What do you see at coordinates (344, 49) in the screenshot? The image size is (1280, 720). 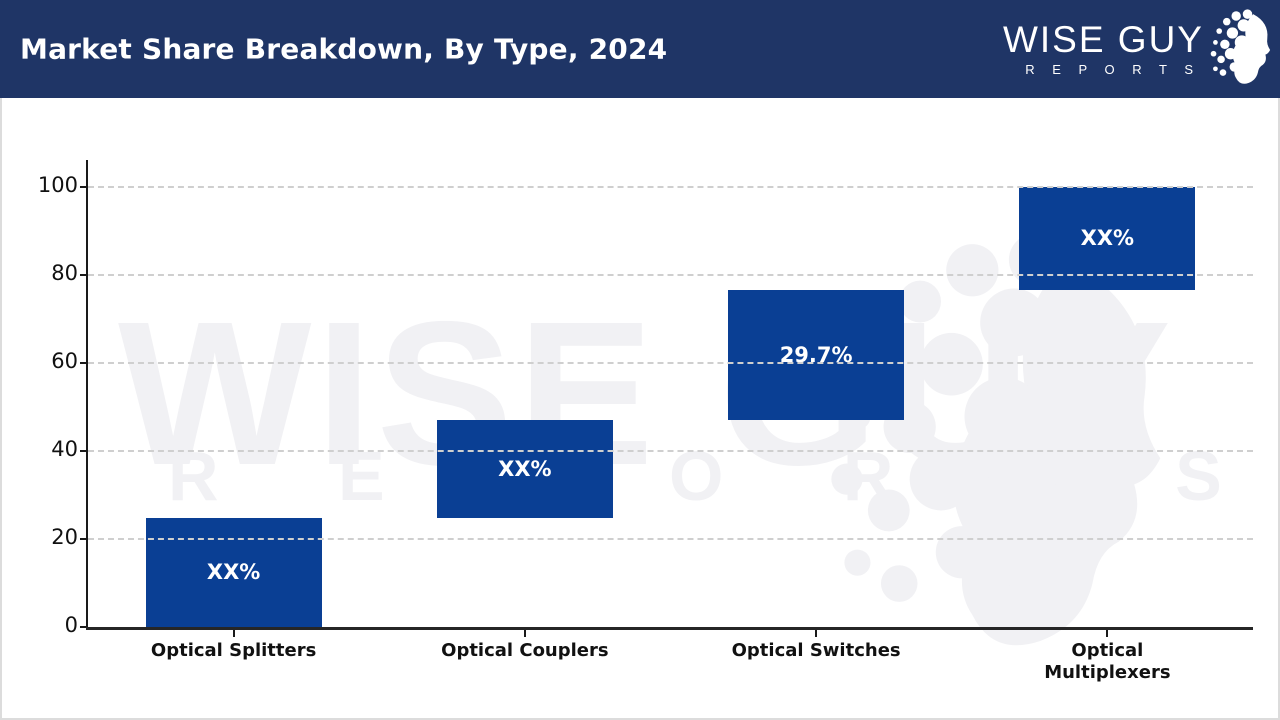 I see `page-title: Market Share Breakdown, By Type, 2024` at bounding box center [344, 49].